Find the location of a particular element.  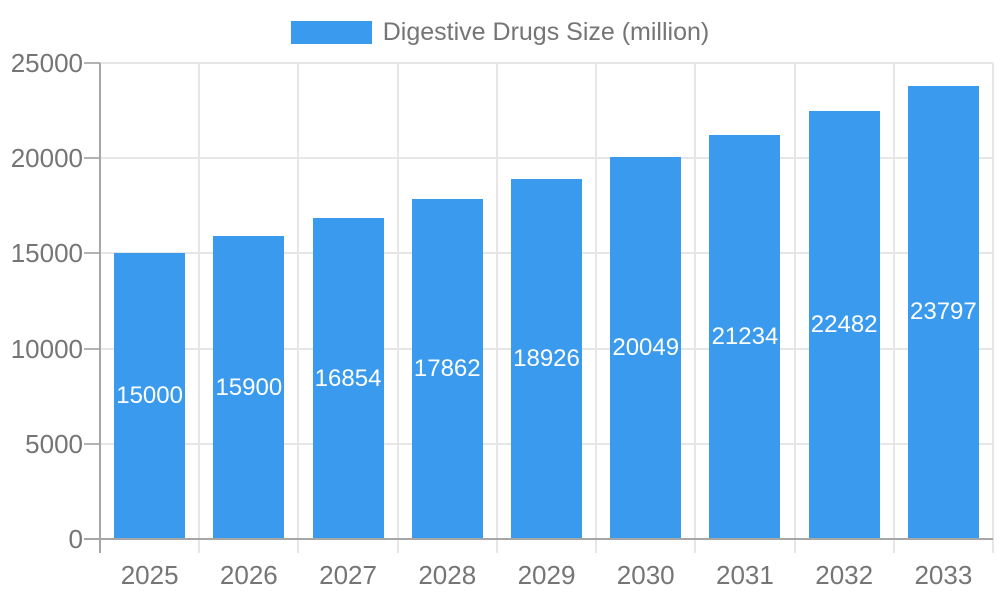

bar-value-label: 20049 is located at coordinates (646, 348).